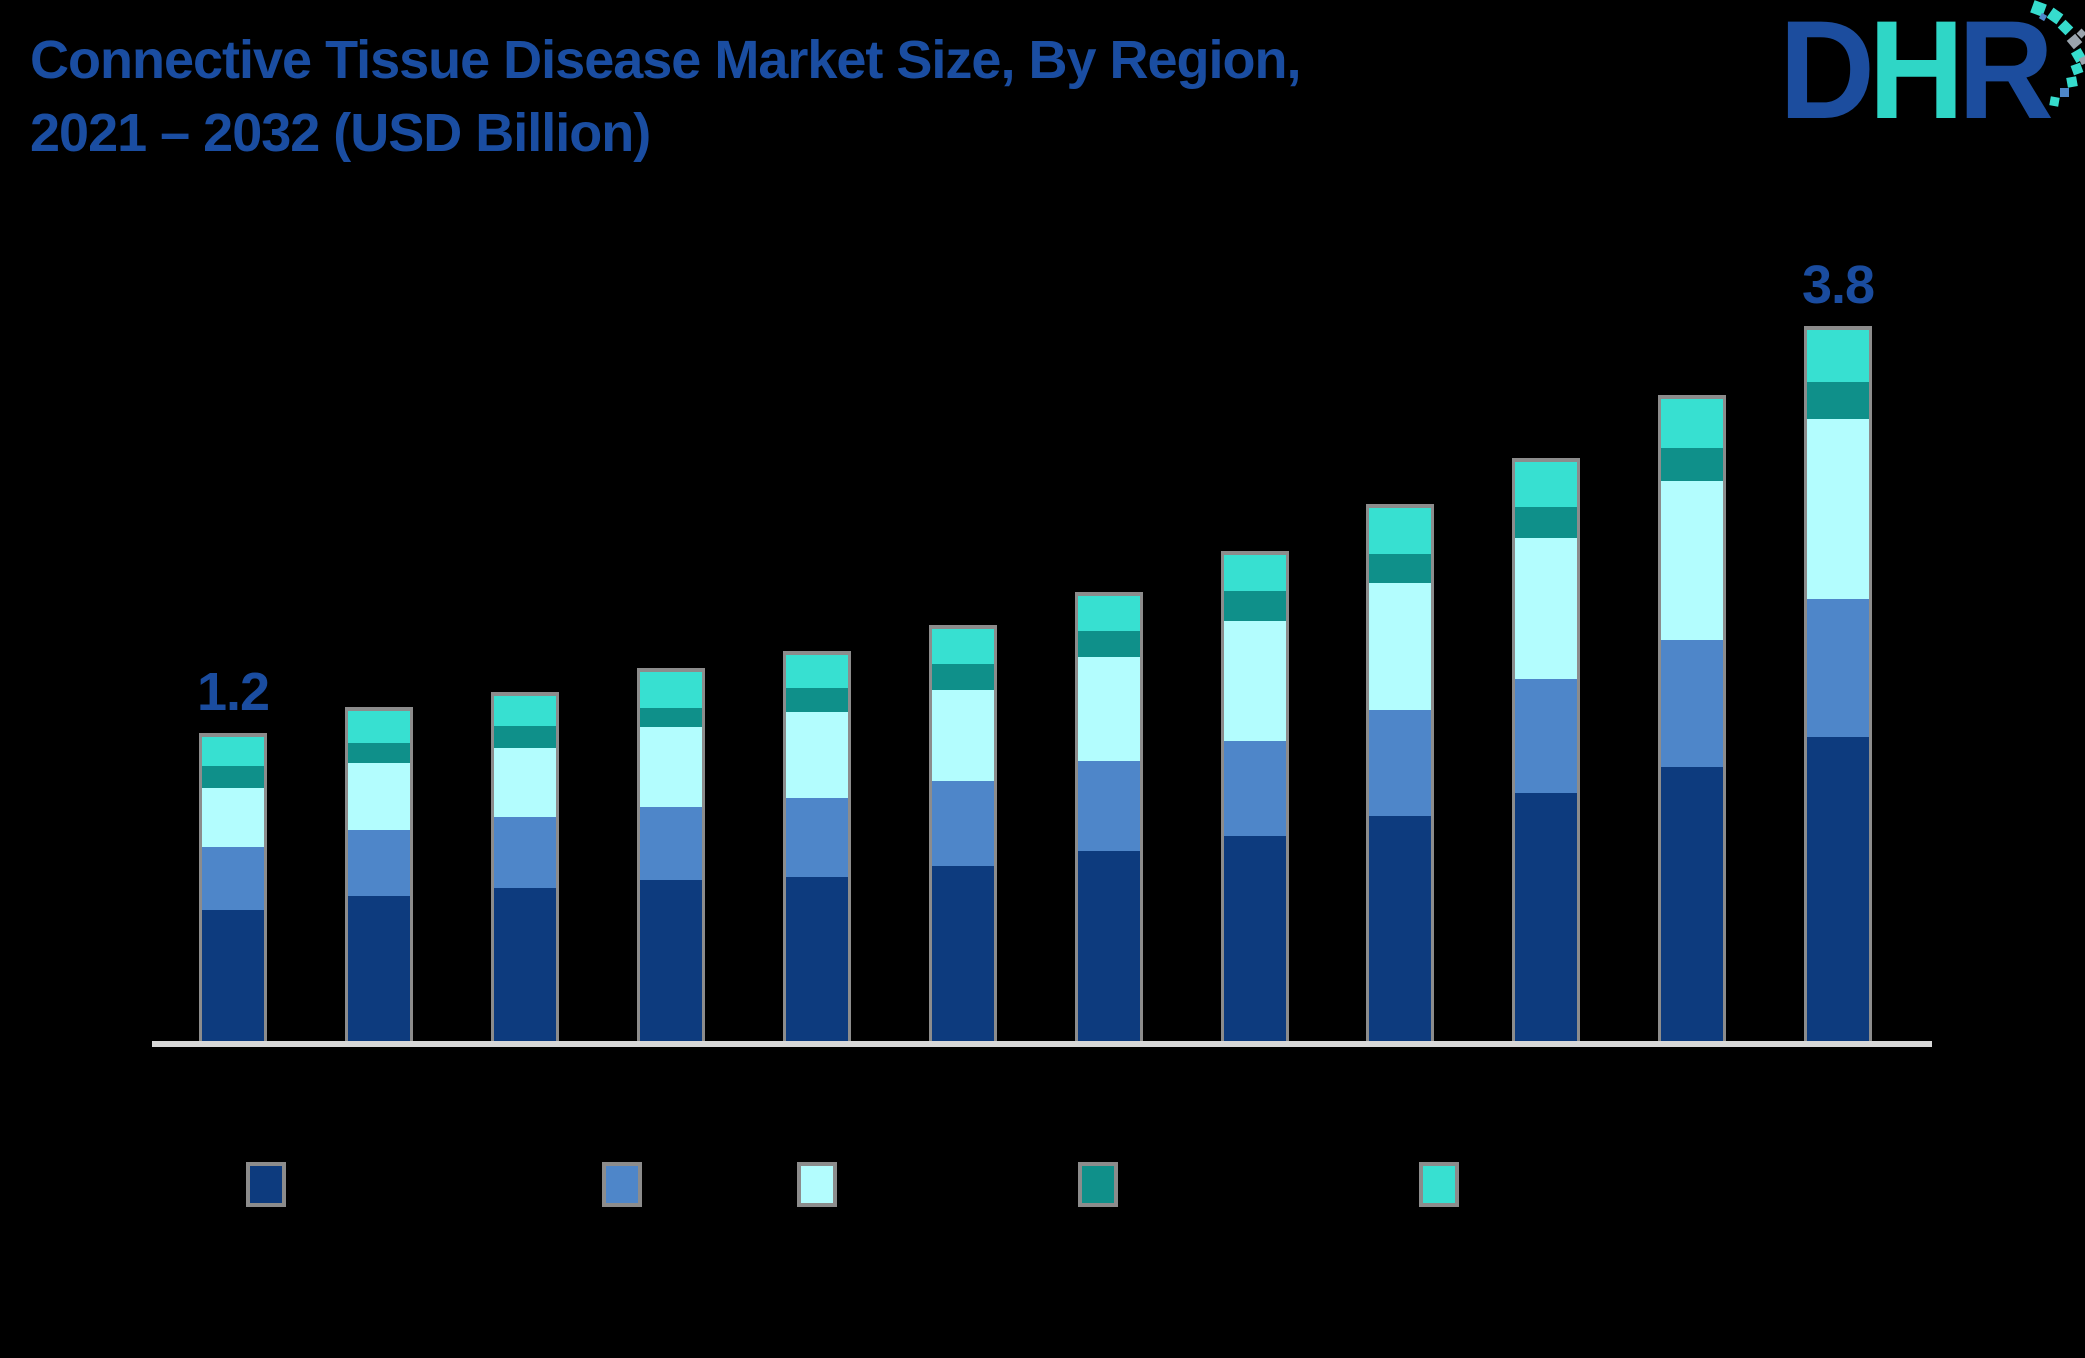 The height and width of the screenshot is (1358, 2085). Describe the element at coordinates (817, 671) in the screenshot. I see `bar-2025-segment-series-e-turquoise` at that location.